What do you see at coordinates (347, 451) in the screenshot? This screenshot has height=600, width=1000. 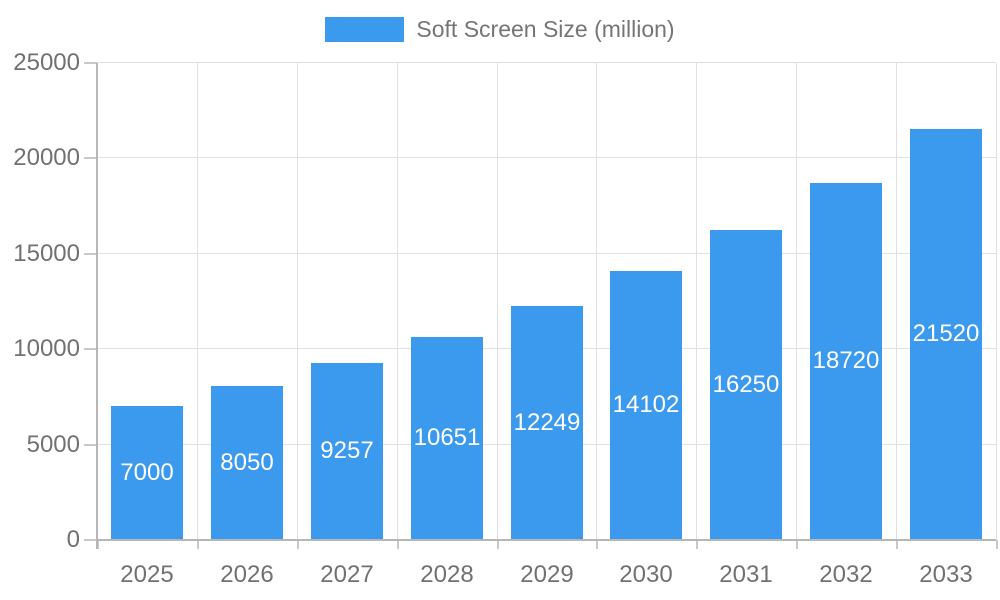 I see `bar-2027` at bounding box center [347, 451].